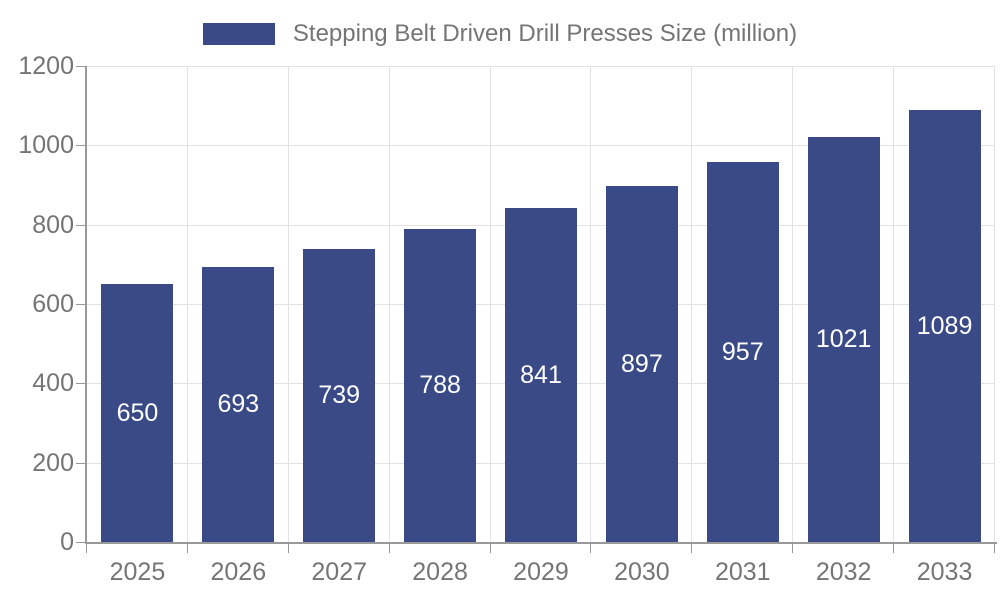 The height and width of the screenshot is (600, 1000). Describe the element at coordinates (944, 572) in the screenshot. I see `x-tick-label: 2033` at that location.